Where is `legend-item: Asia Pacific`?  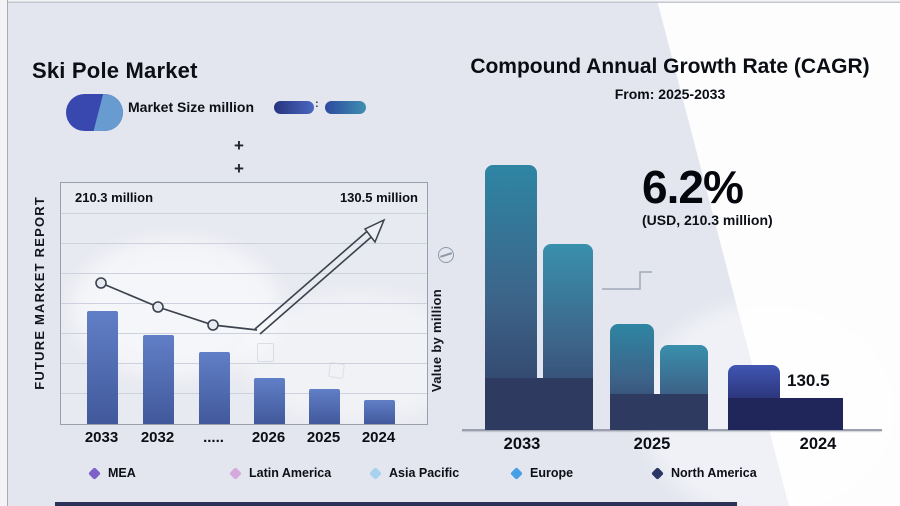
legend-item: Asia Pacific is located at coordinates (414, 473).